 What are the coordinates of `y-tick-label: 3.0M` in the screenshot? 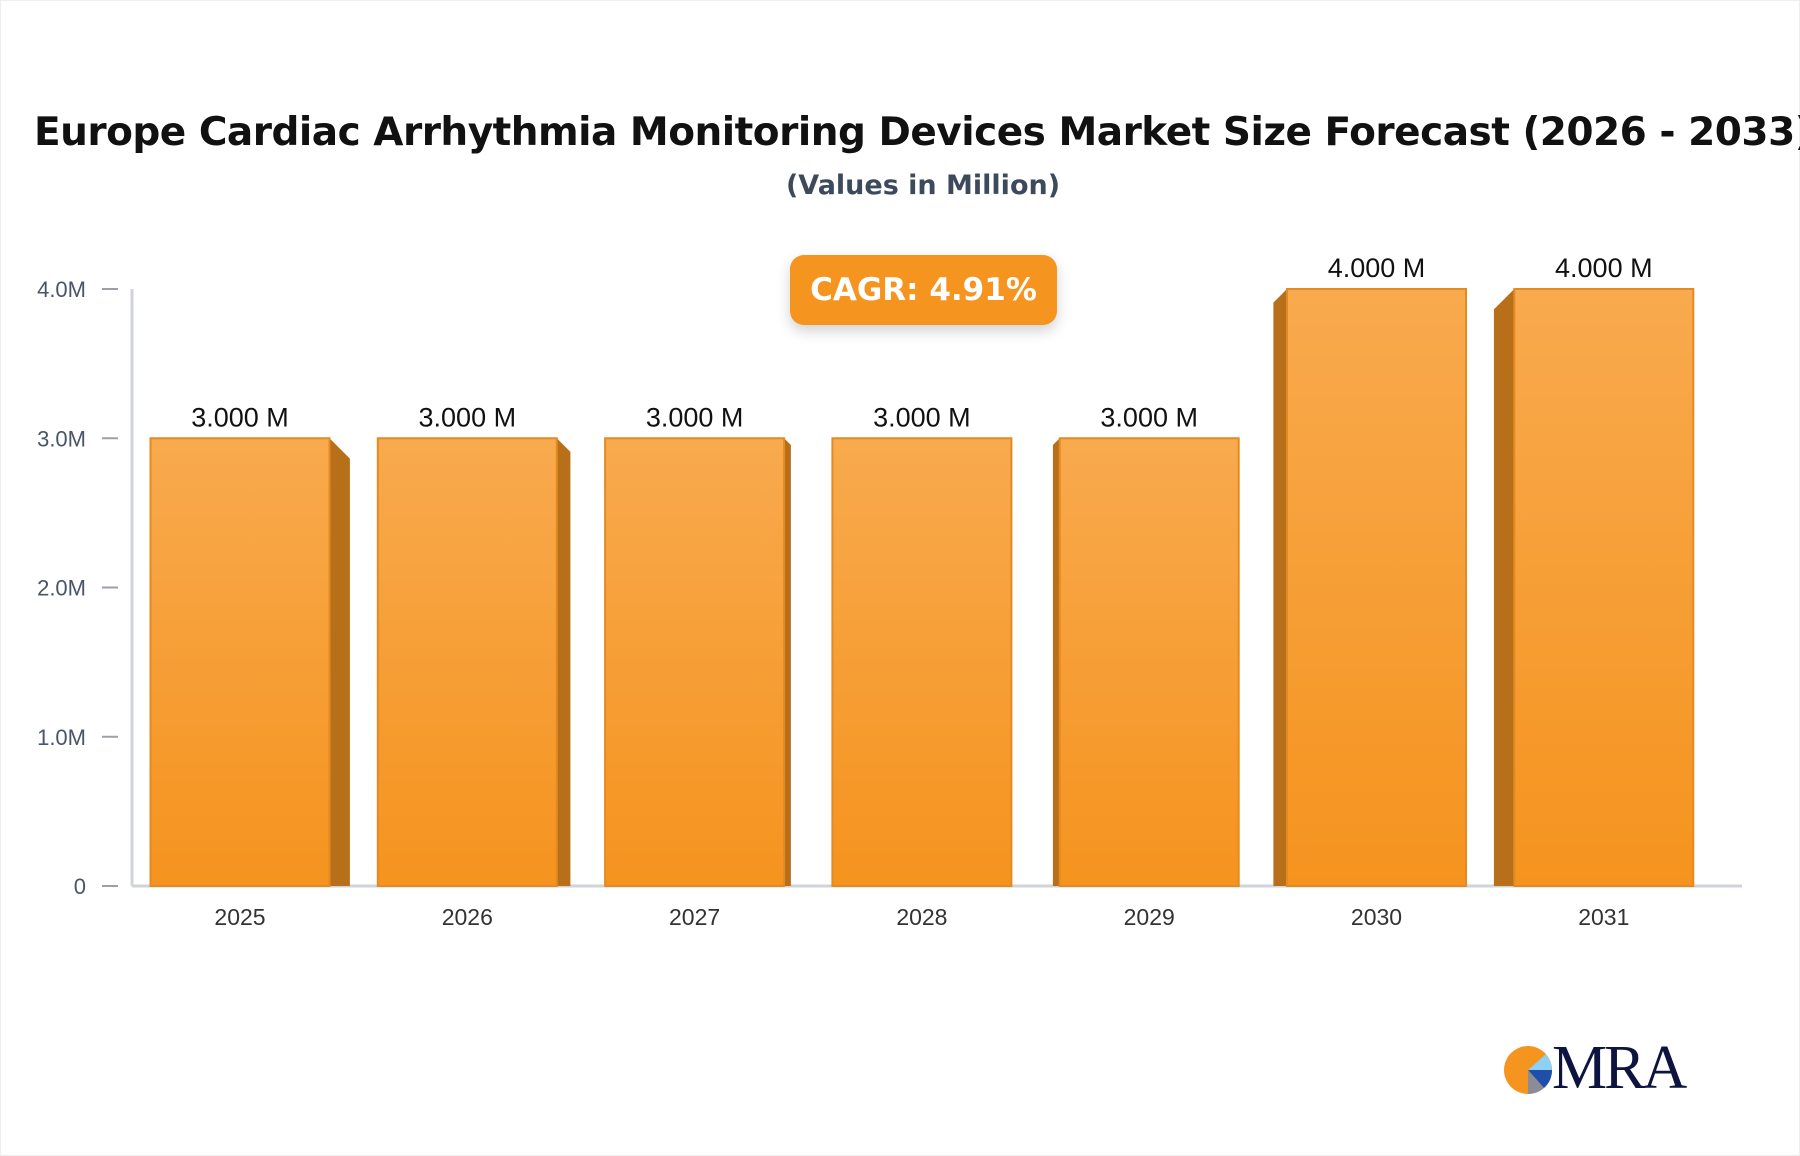 It's located at (61, 438).